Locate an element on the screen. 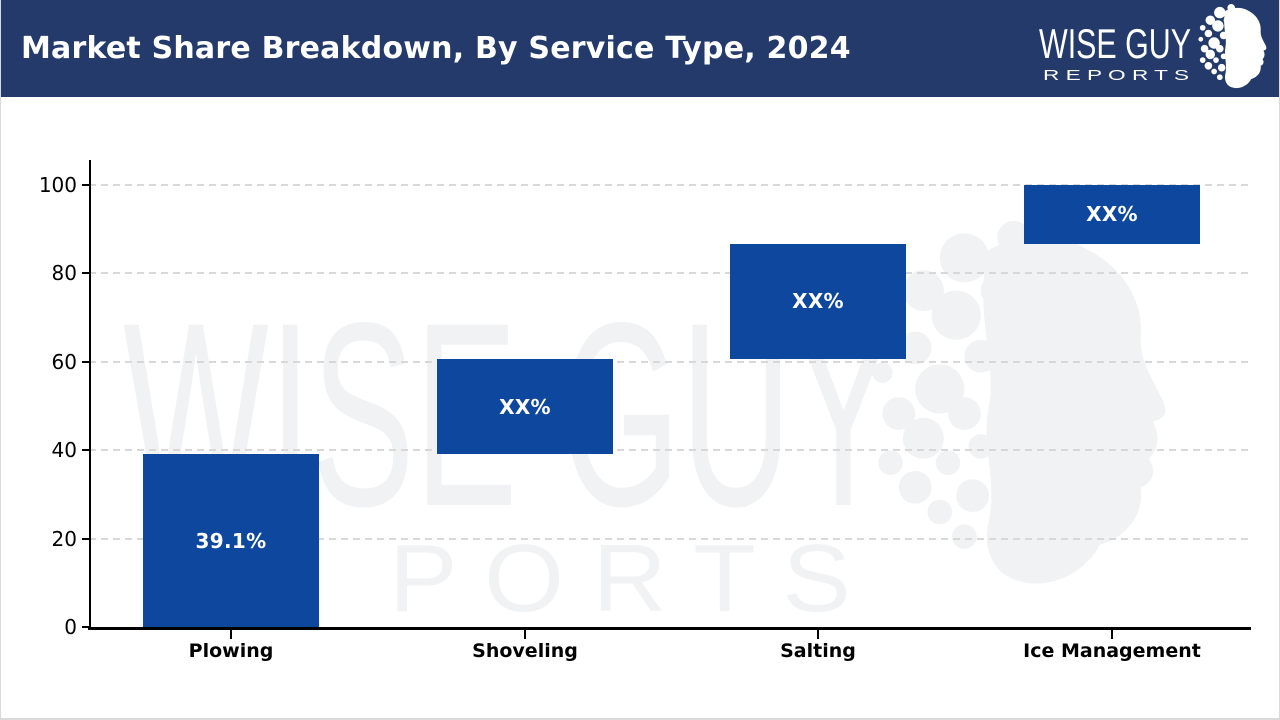  bar-salting: XX% is located at coordinates (818, 301).